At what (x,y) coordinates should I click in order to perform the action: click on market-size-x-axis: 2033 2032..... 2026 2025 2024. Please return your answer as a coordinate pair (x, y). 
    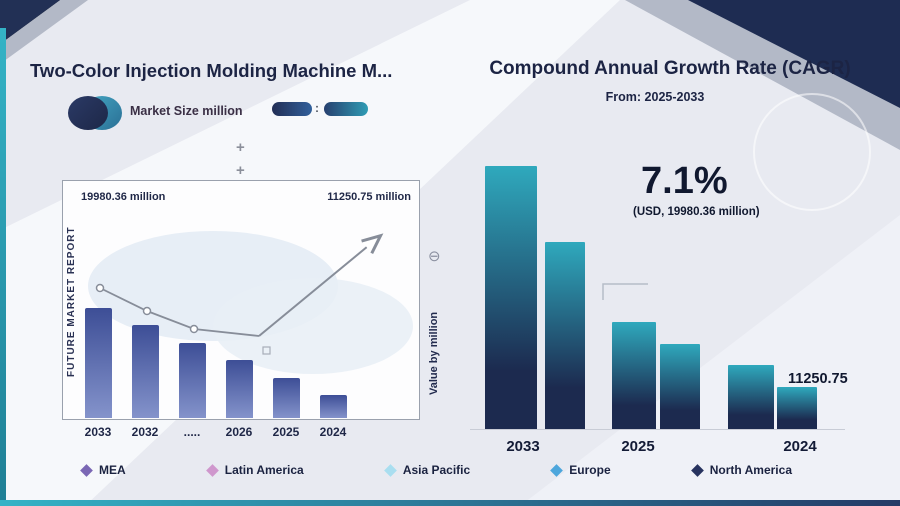
    Looking at the image, I should click on (241, 433).